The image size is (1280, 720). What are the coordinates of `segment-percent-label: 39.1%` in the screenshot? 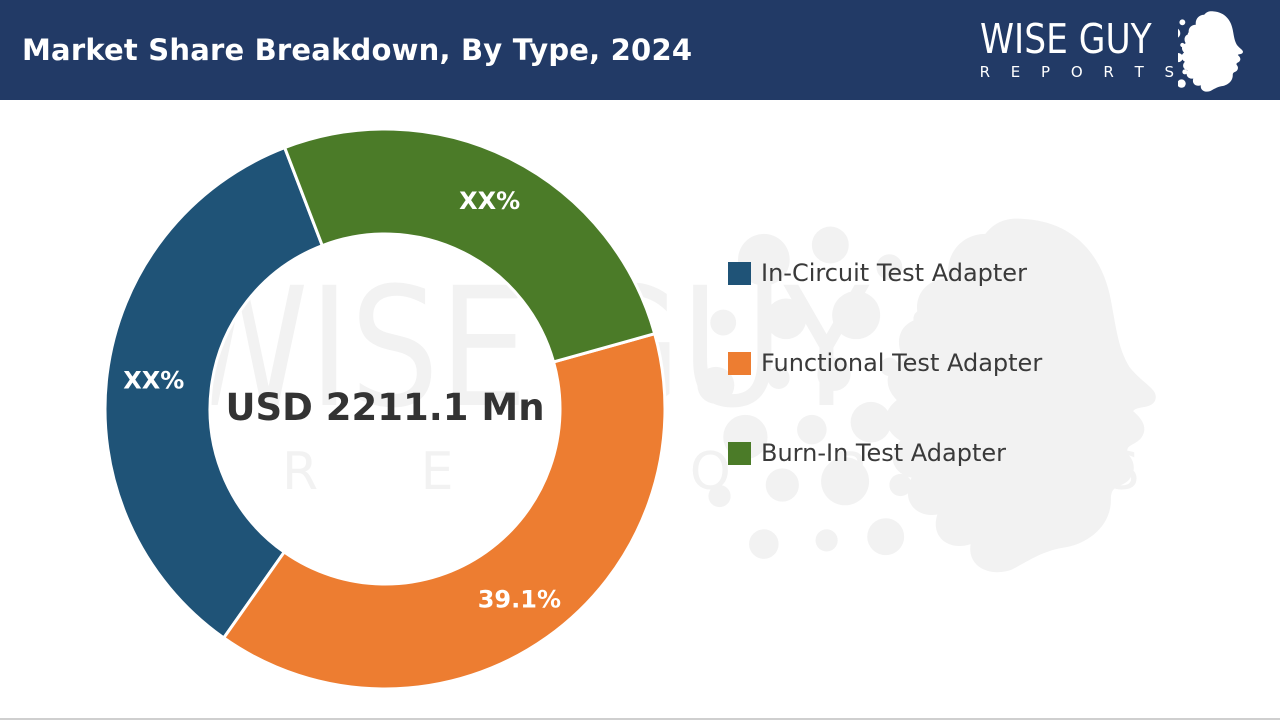 It's located at (519, 599).